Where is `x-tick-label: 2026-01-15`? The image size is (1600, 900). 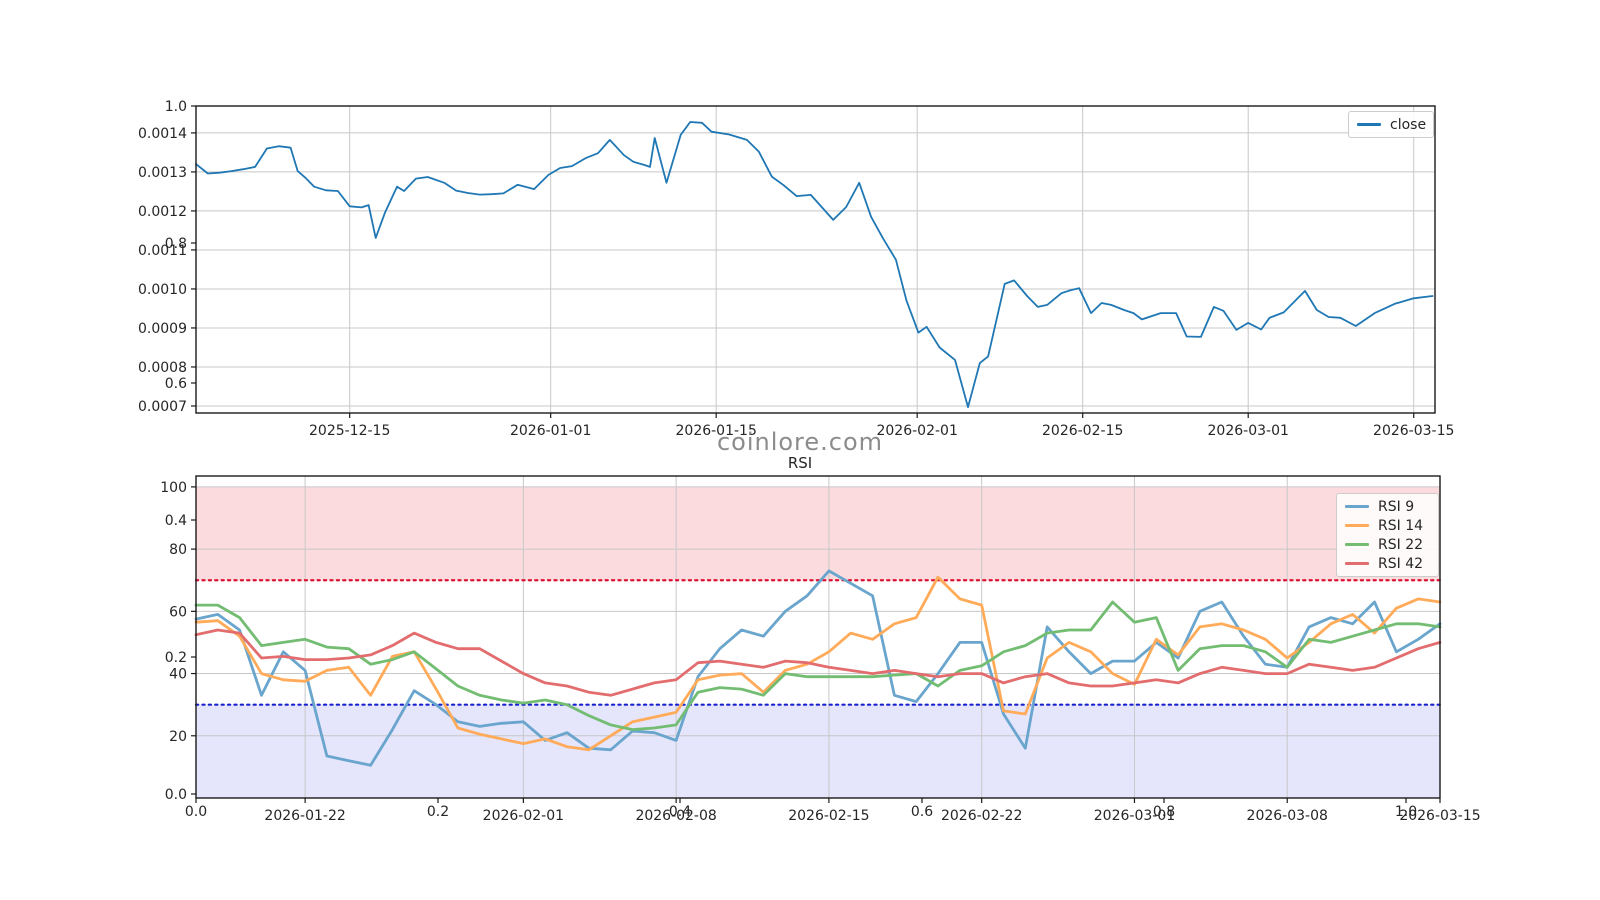 x-tick-label: 2026-01-15 is located at coordinates (716, 431).